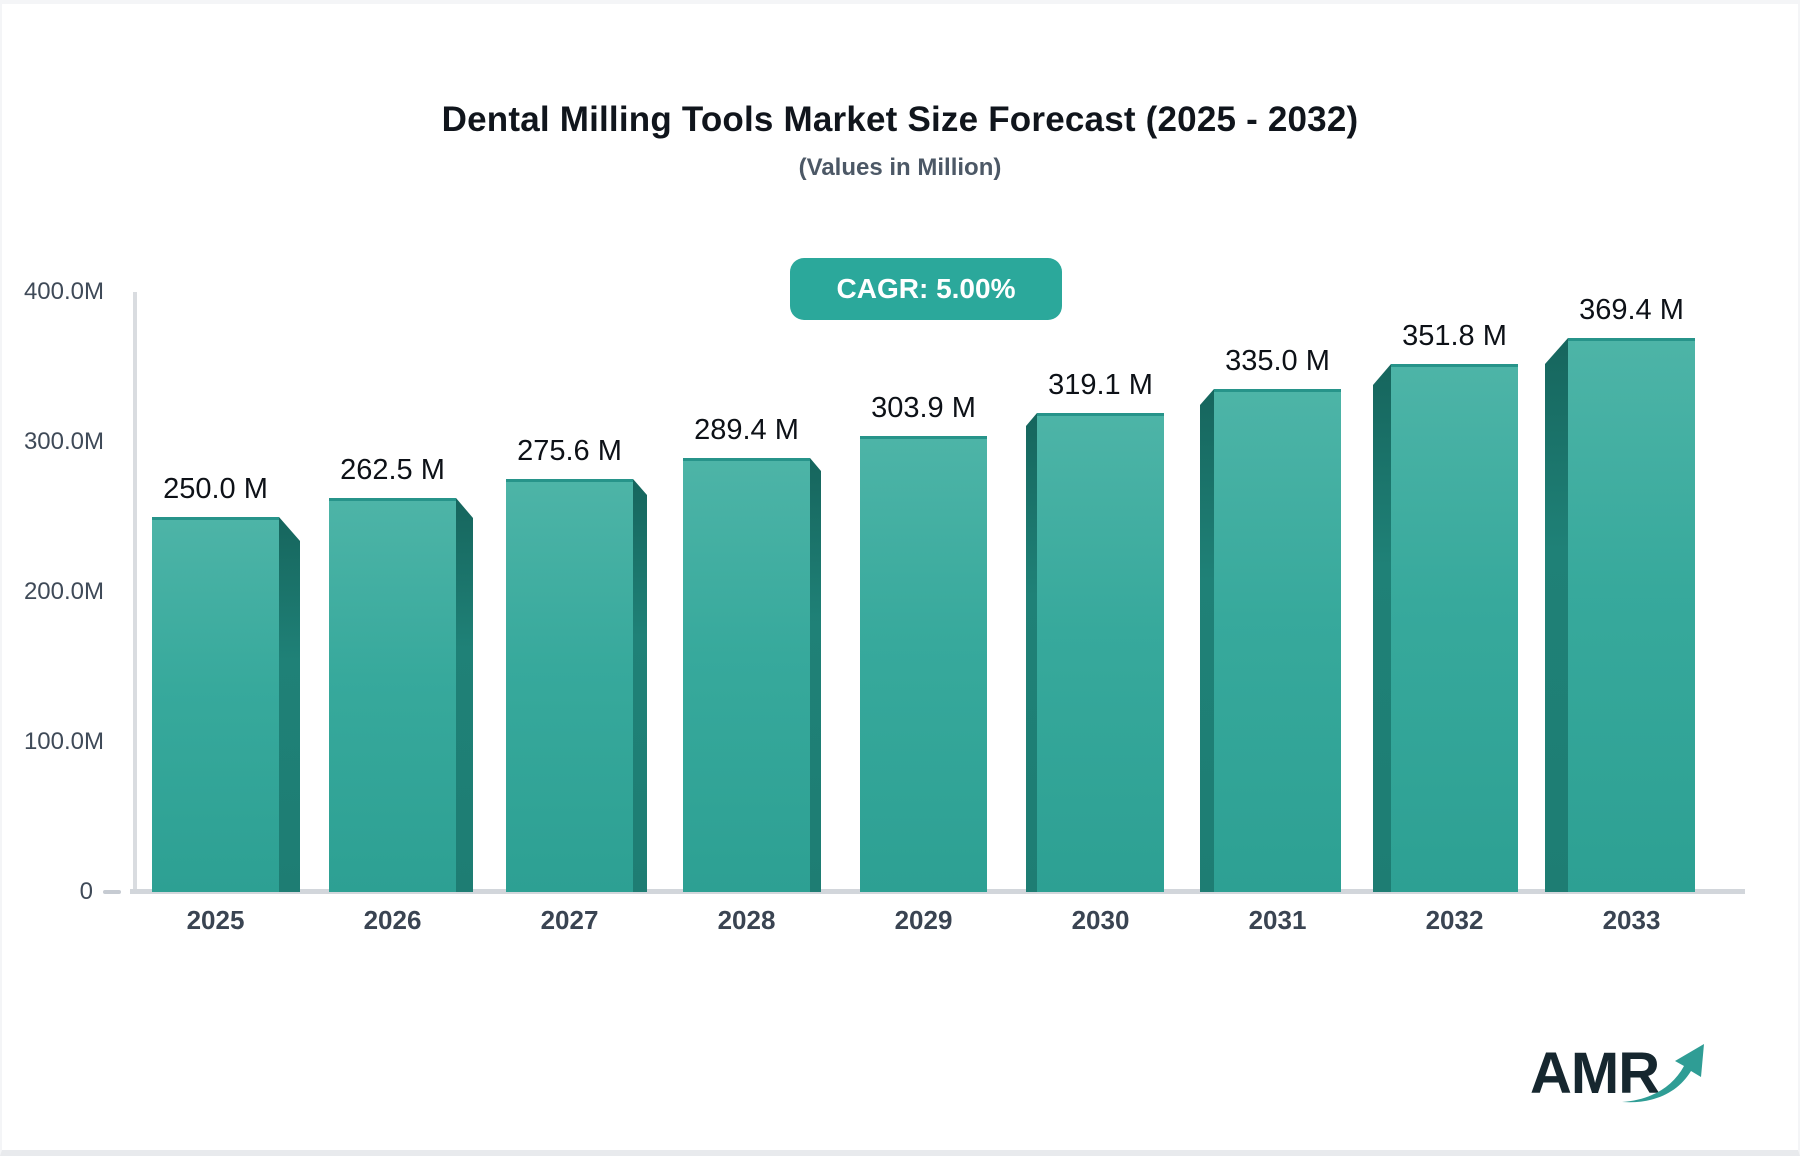 This screenshot has height=1156, width=1800. What do you see at coordinates (923, 664) in the screenshot?
I see `bar-2029` at bounding box center [923, 664].